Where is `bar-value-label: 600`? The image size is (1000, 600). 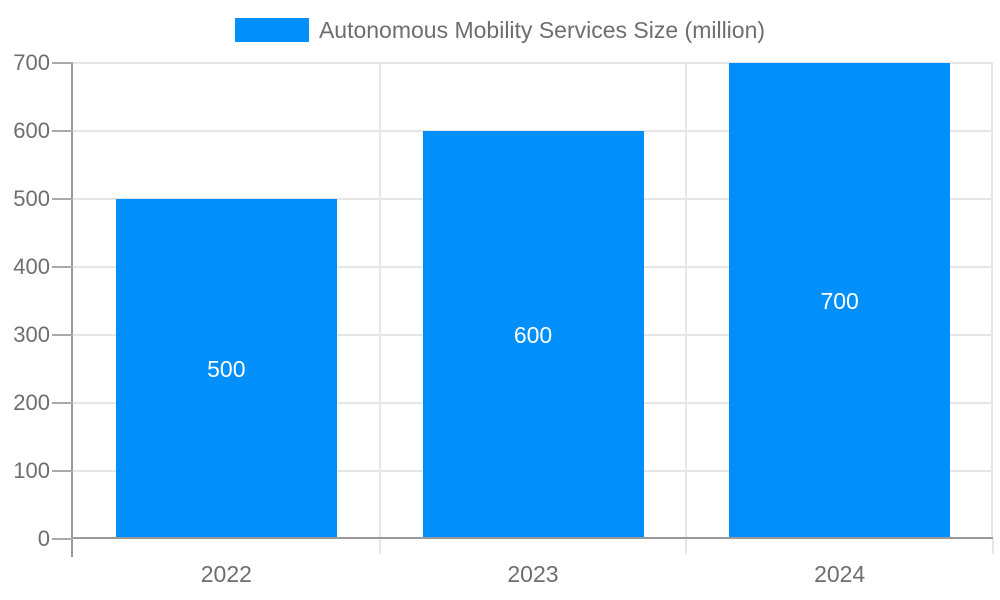 bar-value-label: 600 is located at coordinates (533, 334).